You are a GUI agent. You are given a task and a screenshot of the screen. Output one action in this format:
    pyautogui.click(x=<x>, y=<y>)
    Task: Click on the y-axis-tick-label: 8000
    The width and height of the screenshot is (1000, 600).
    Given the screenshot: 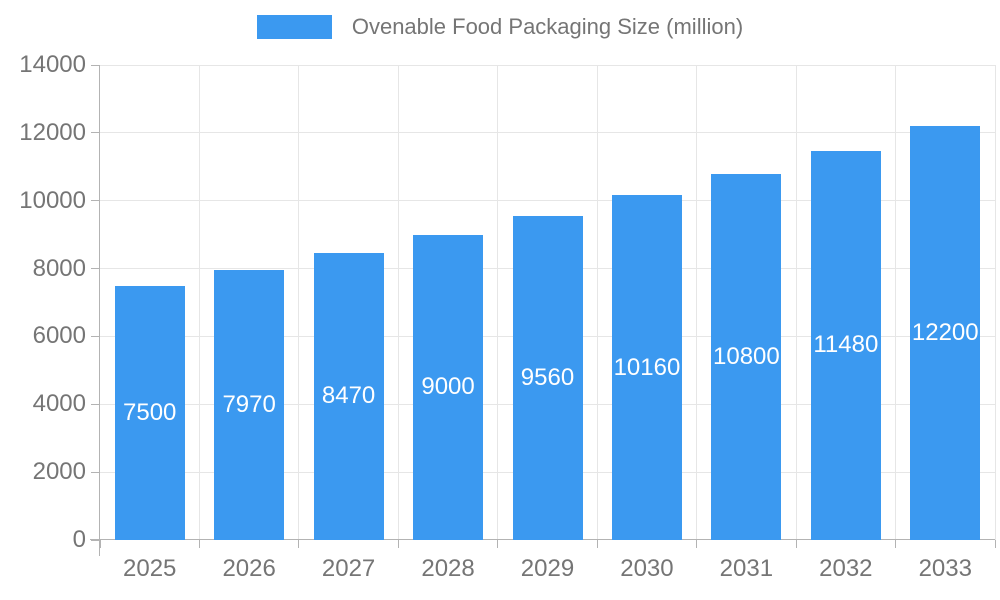 What is the action you would take?
    pyautogui.click(x=59, y=268)
    